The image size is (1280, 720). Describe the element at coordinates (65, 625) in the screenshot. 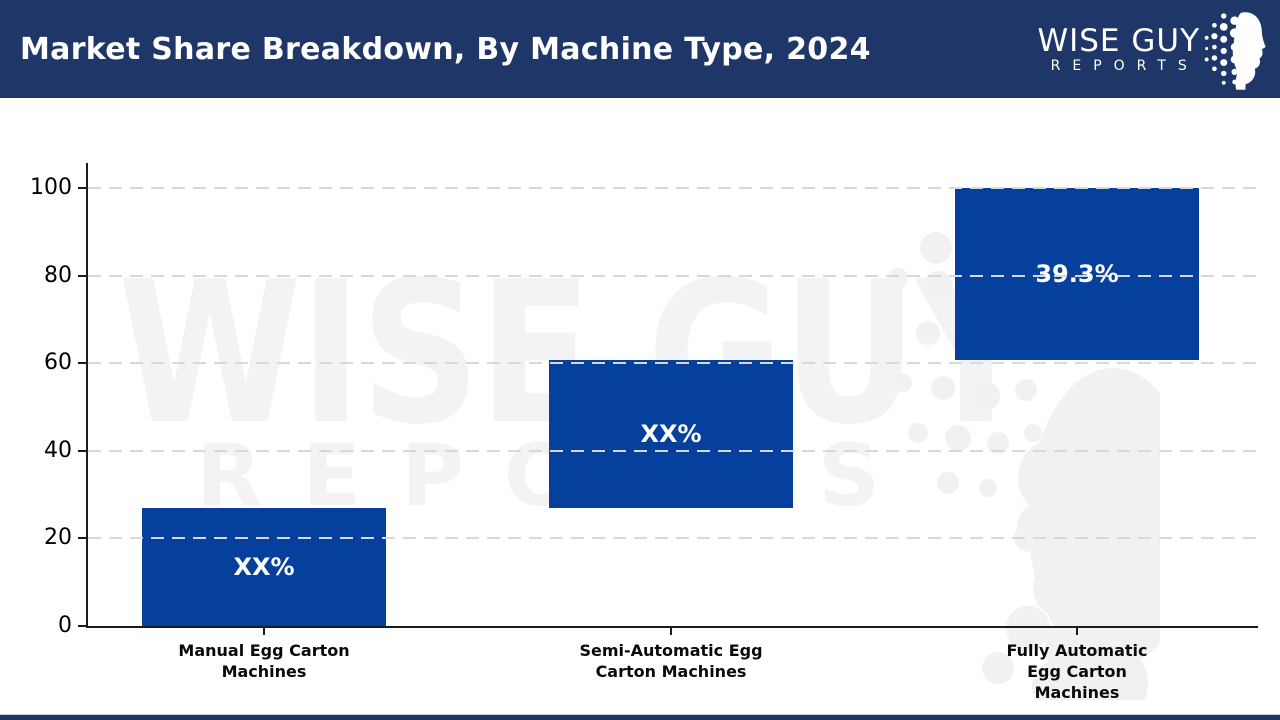

I see `y-tick-label: 0` at that location.